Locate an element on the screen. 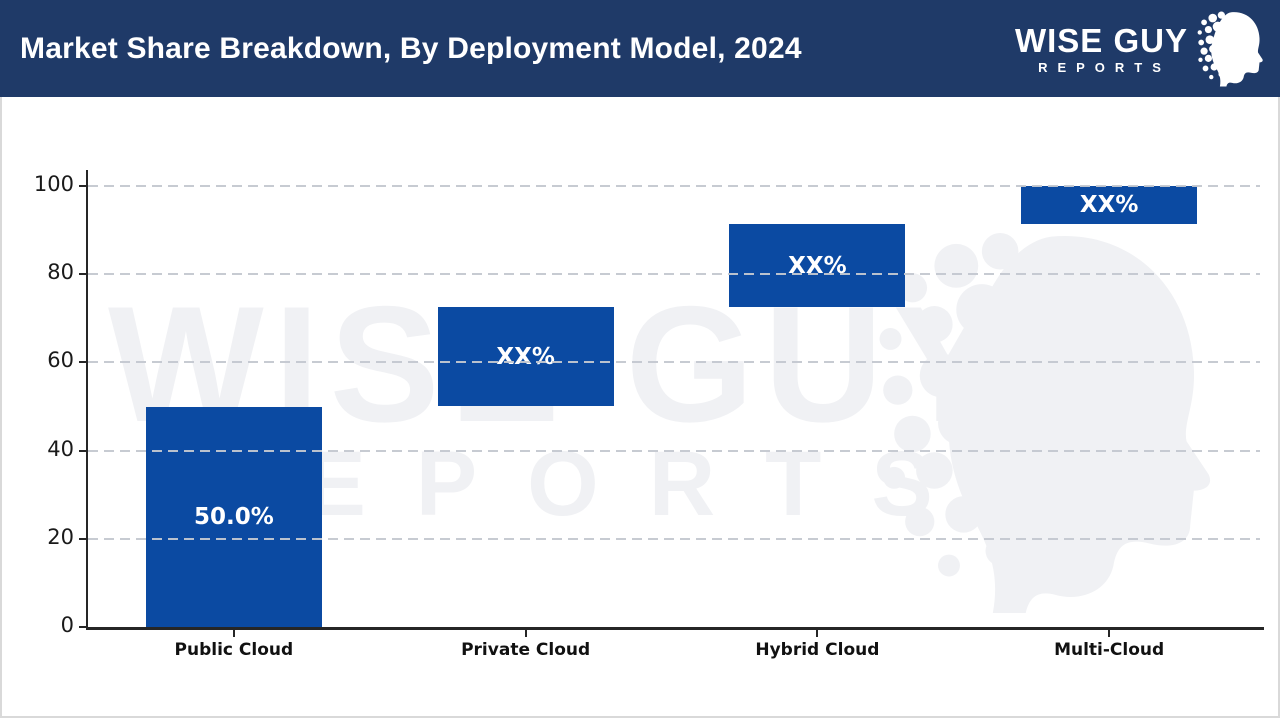 The width and height of the screenshot is (1280, 720). bar-private-cloud: XX% is located at coordinates (525, 357).